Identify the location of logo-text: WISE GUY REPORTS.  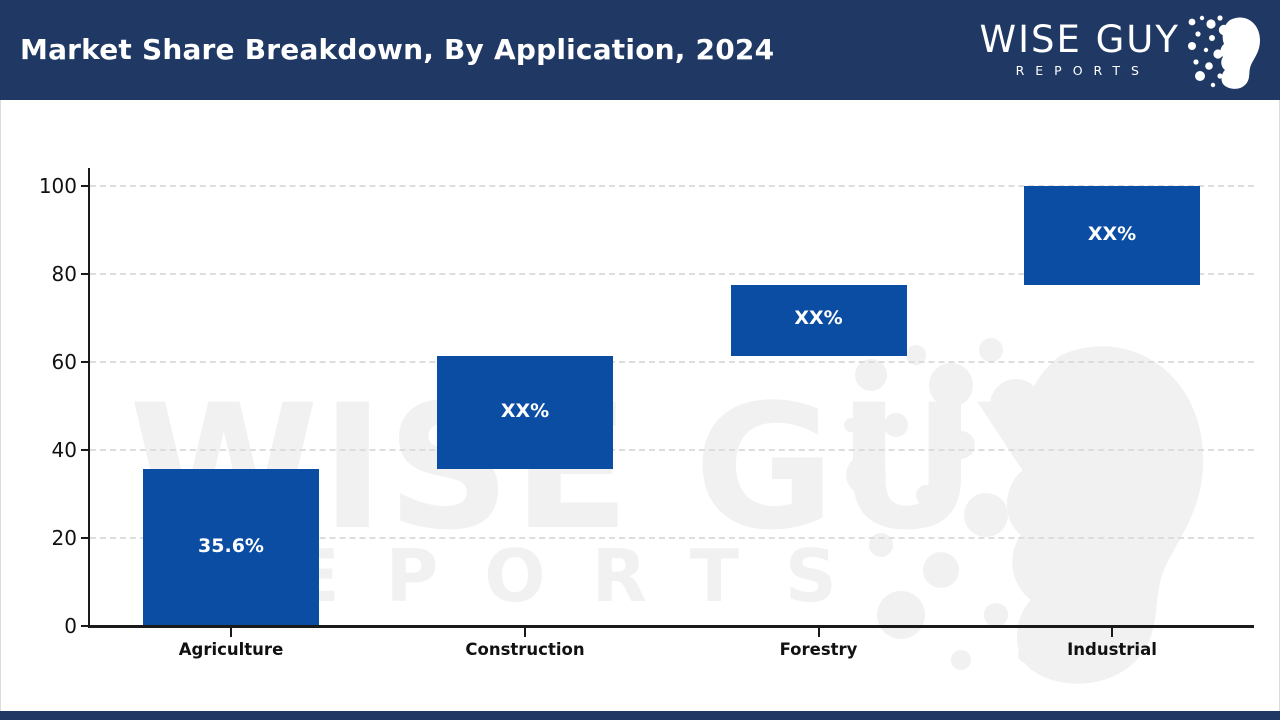
(1080, 50).